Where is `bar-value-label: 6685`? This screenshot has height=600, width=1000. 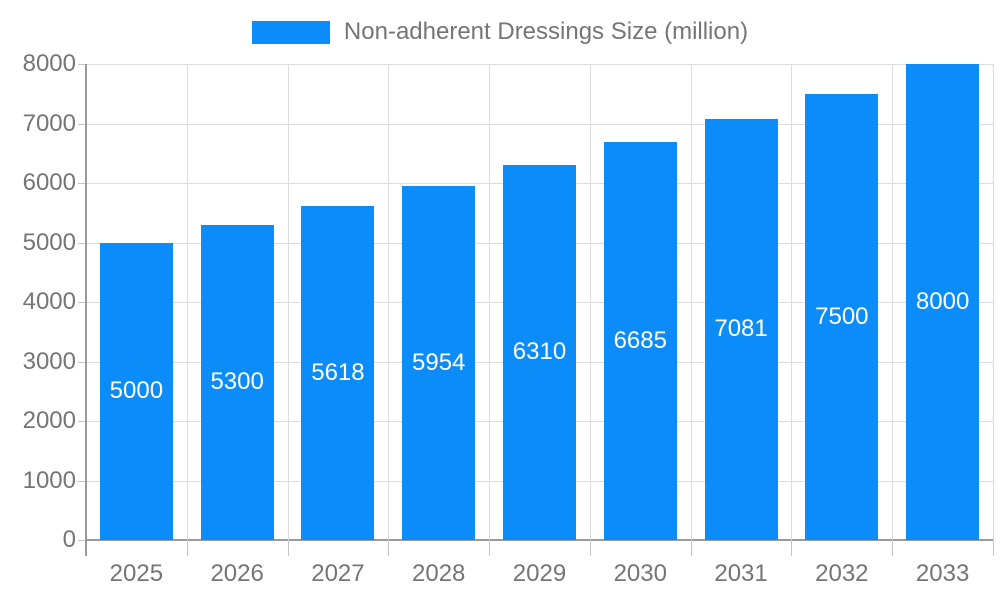 bar-value-label: 6685 is located at coordinates (640, 341).